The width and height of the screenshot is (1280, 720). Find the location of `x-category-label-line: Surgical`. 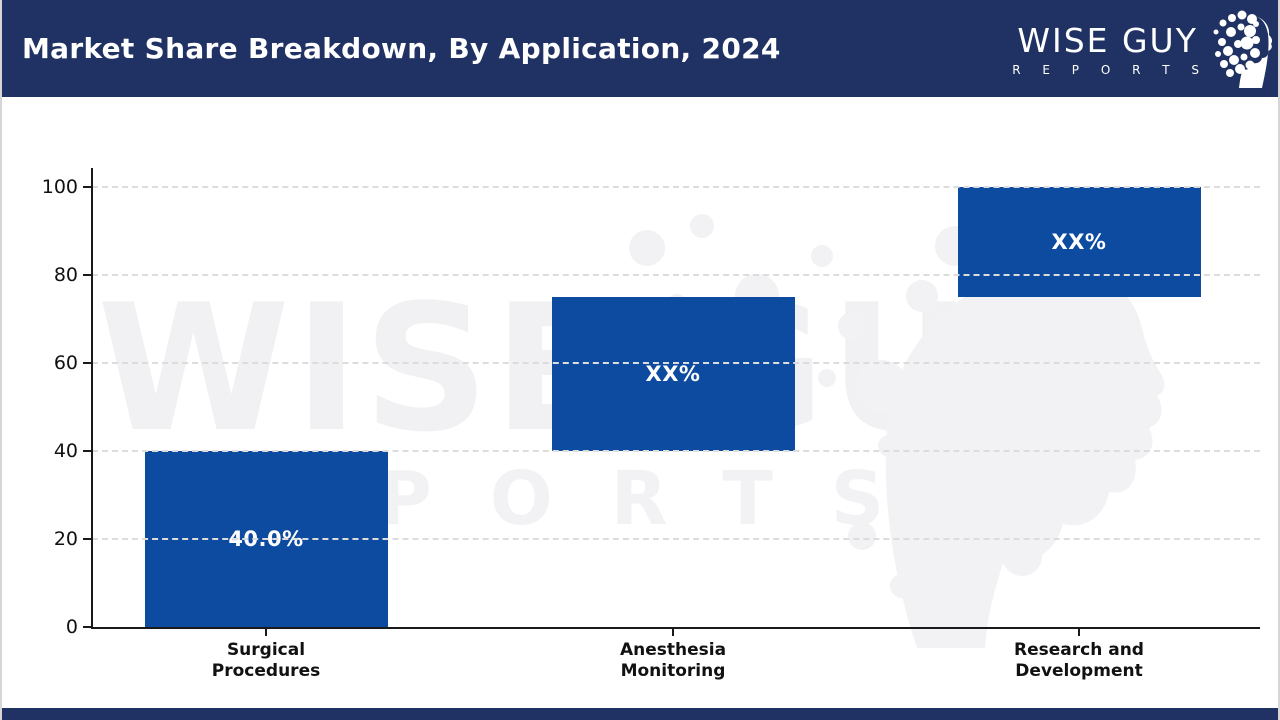

x-category-label-line: Surgical is located at coordinates (266, 650).